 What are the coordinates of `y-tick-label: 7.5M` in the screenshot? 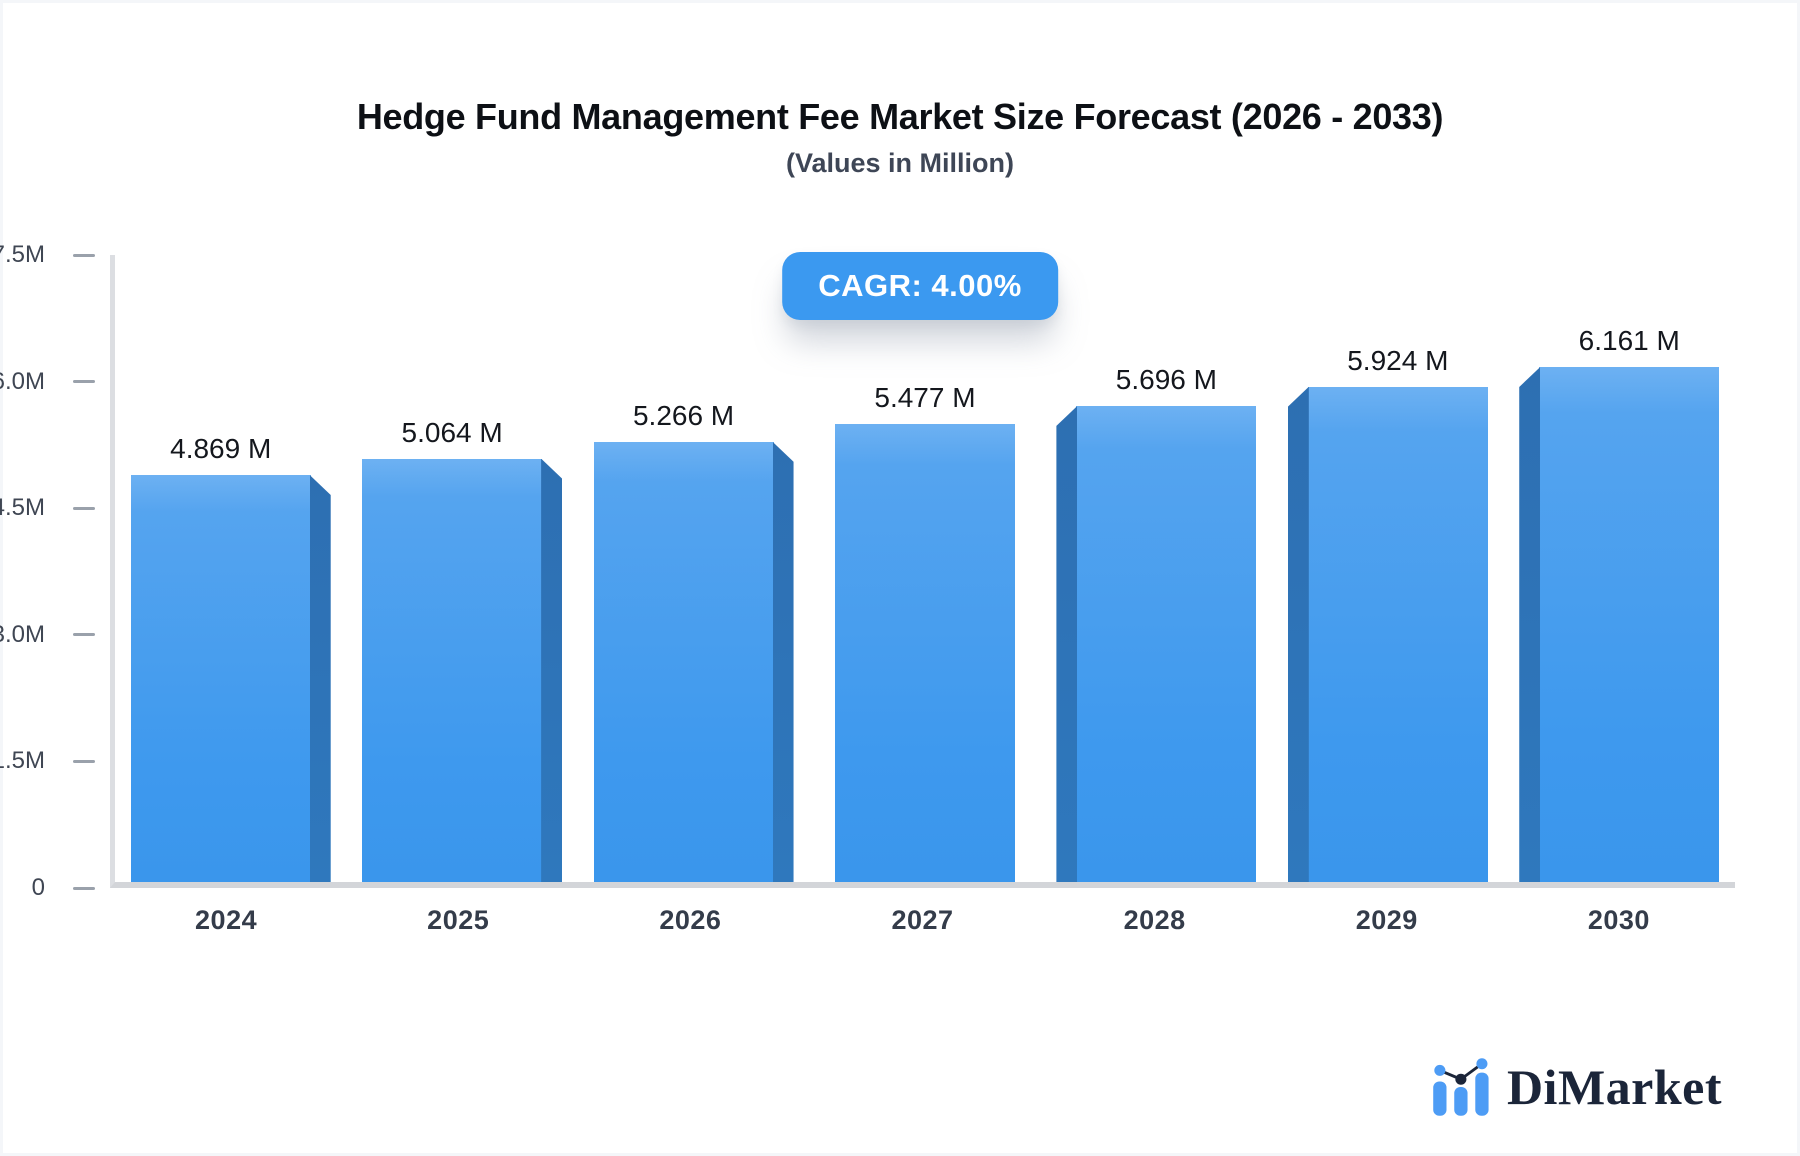 It's located at (22, 254).